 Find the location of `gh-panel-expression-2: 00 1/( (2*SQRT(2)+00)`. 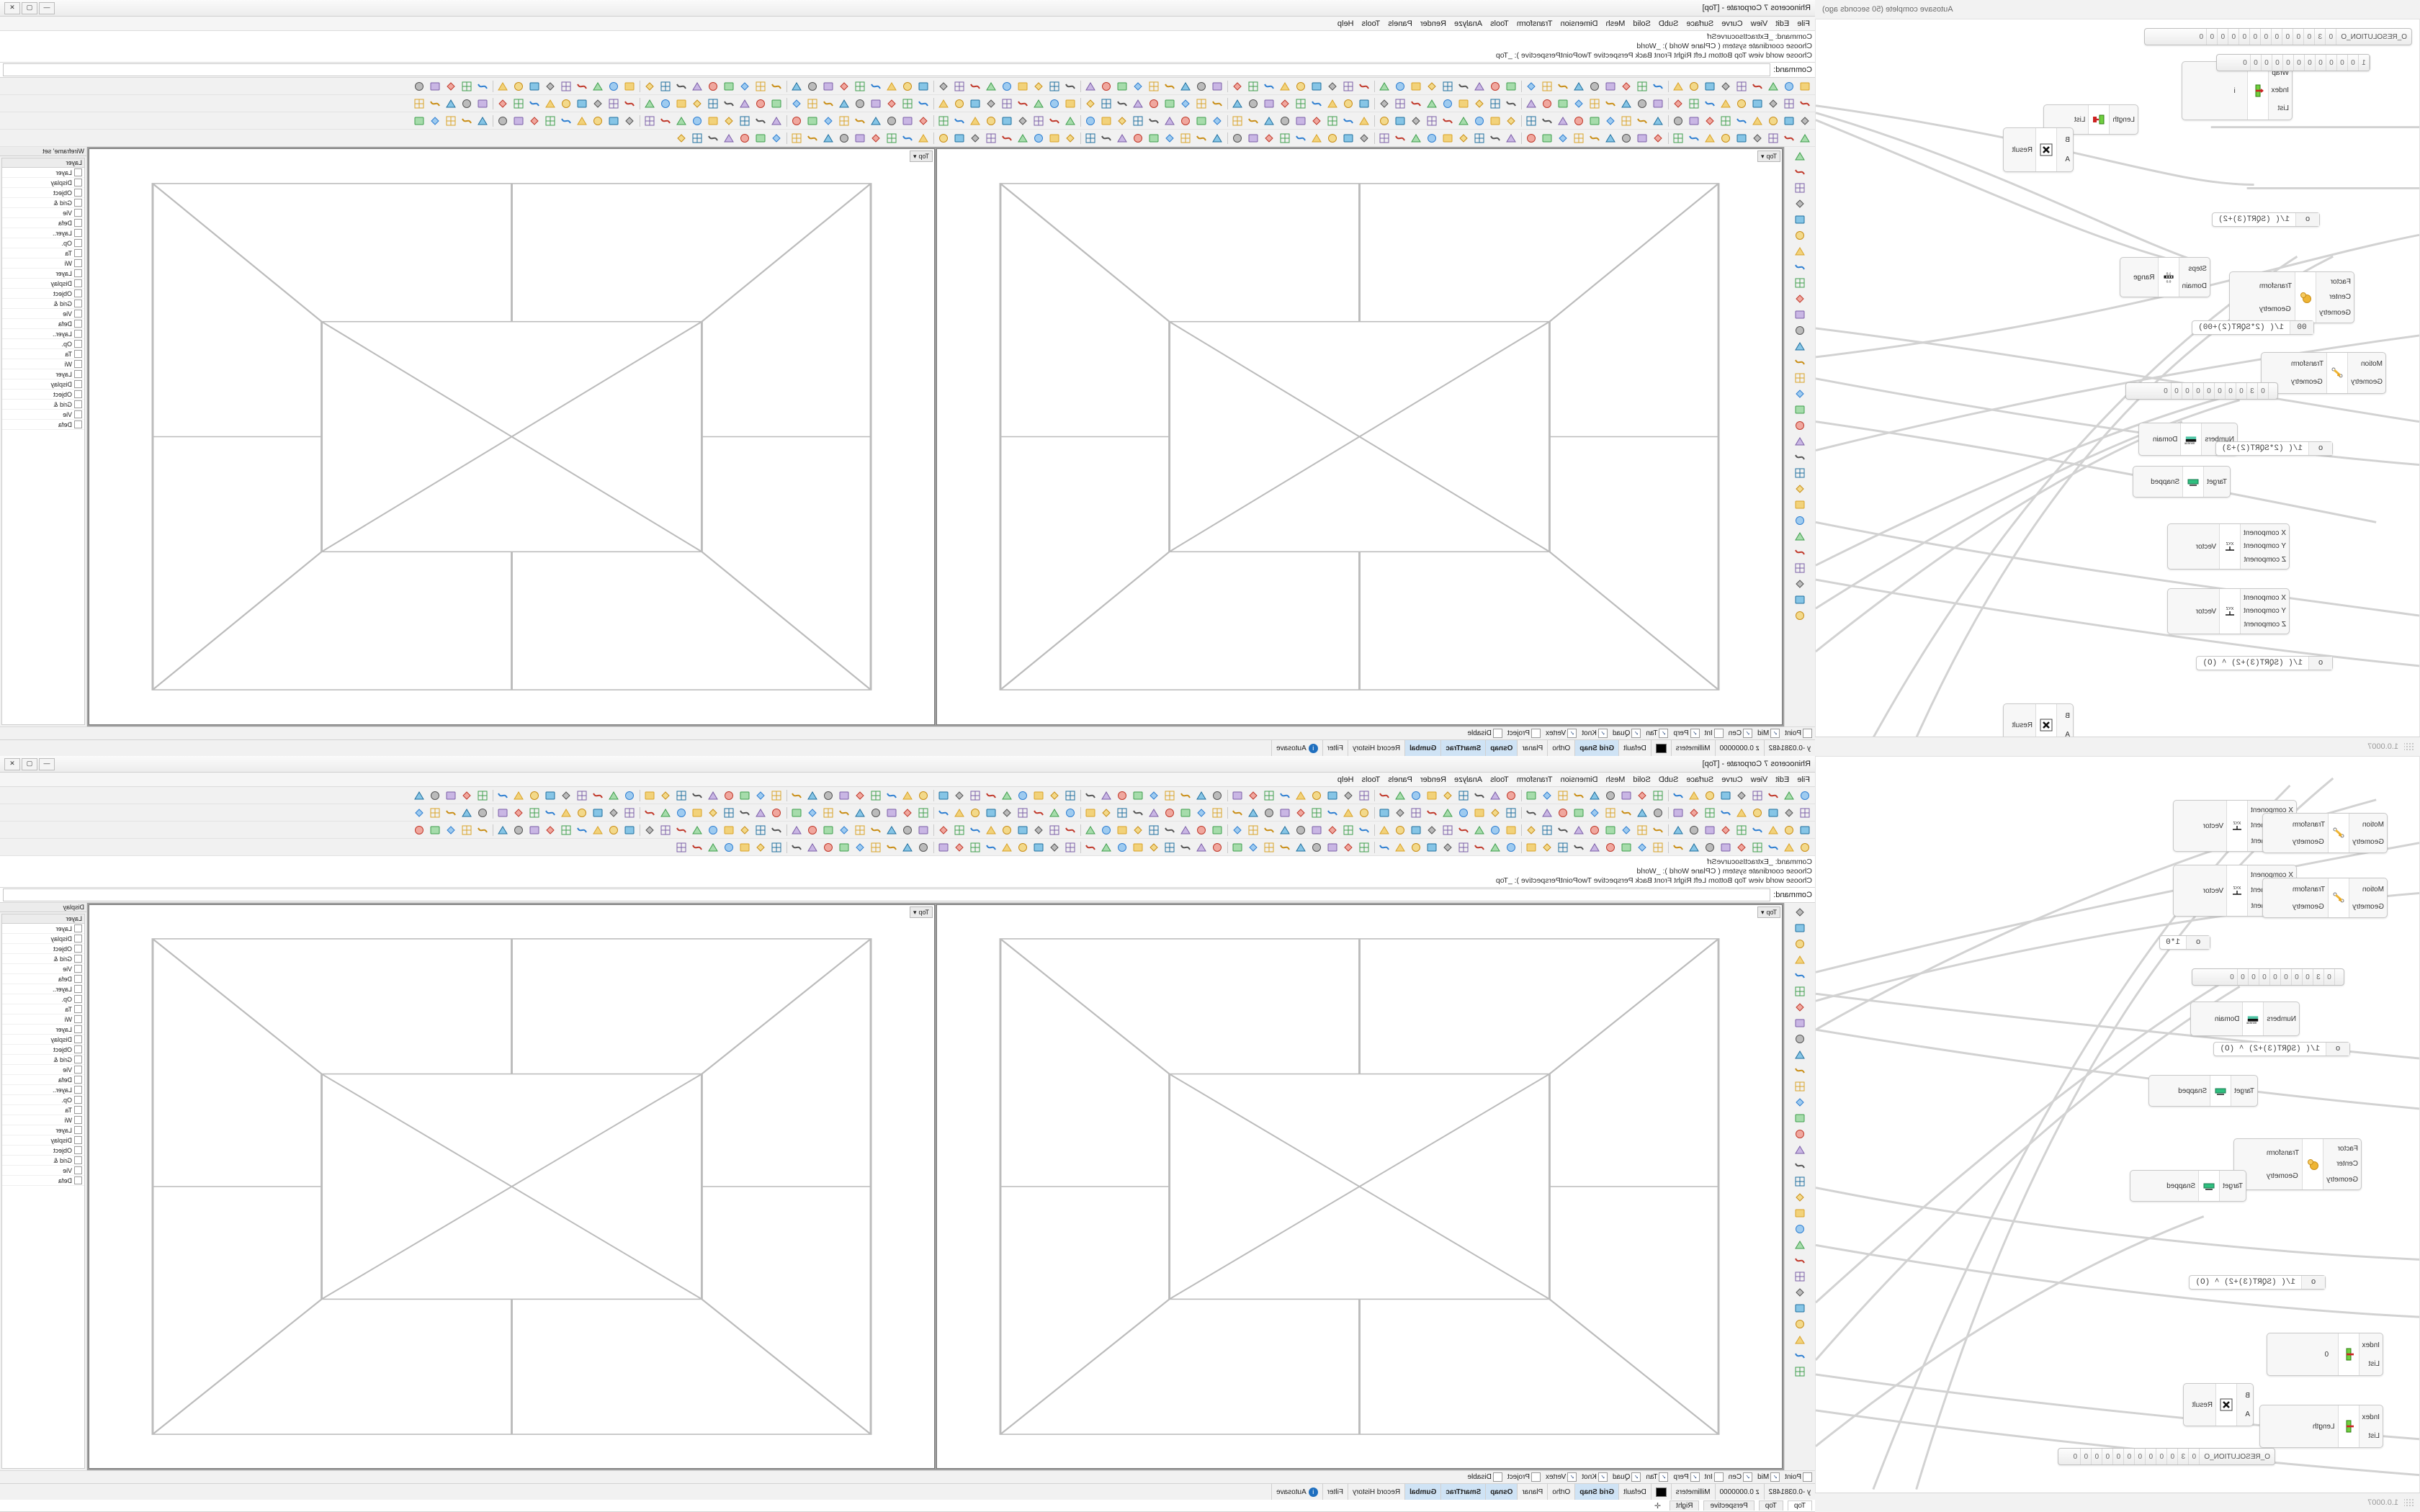

gh-panel-expression-2: 00 1/( (2*SQRT(2)+00) is located at coordinates (2253, 327).